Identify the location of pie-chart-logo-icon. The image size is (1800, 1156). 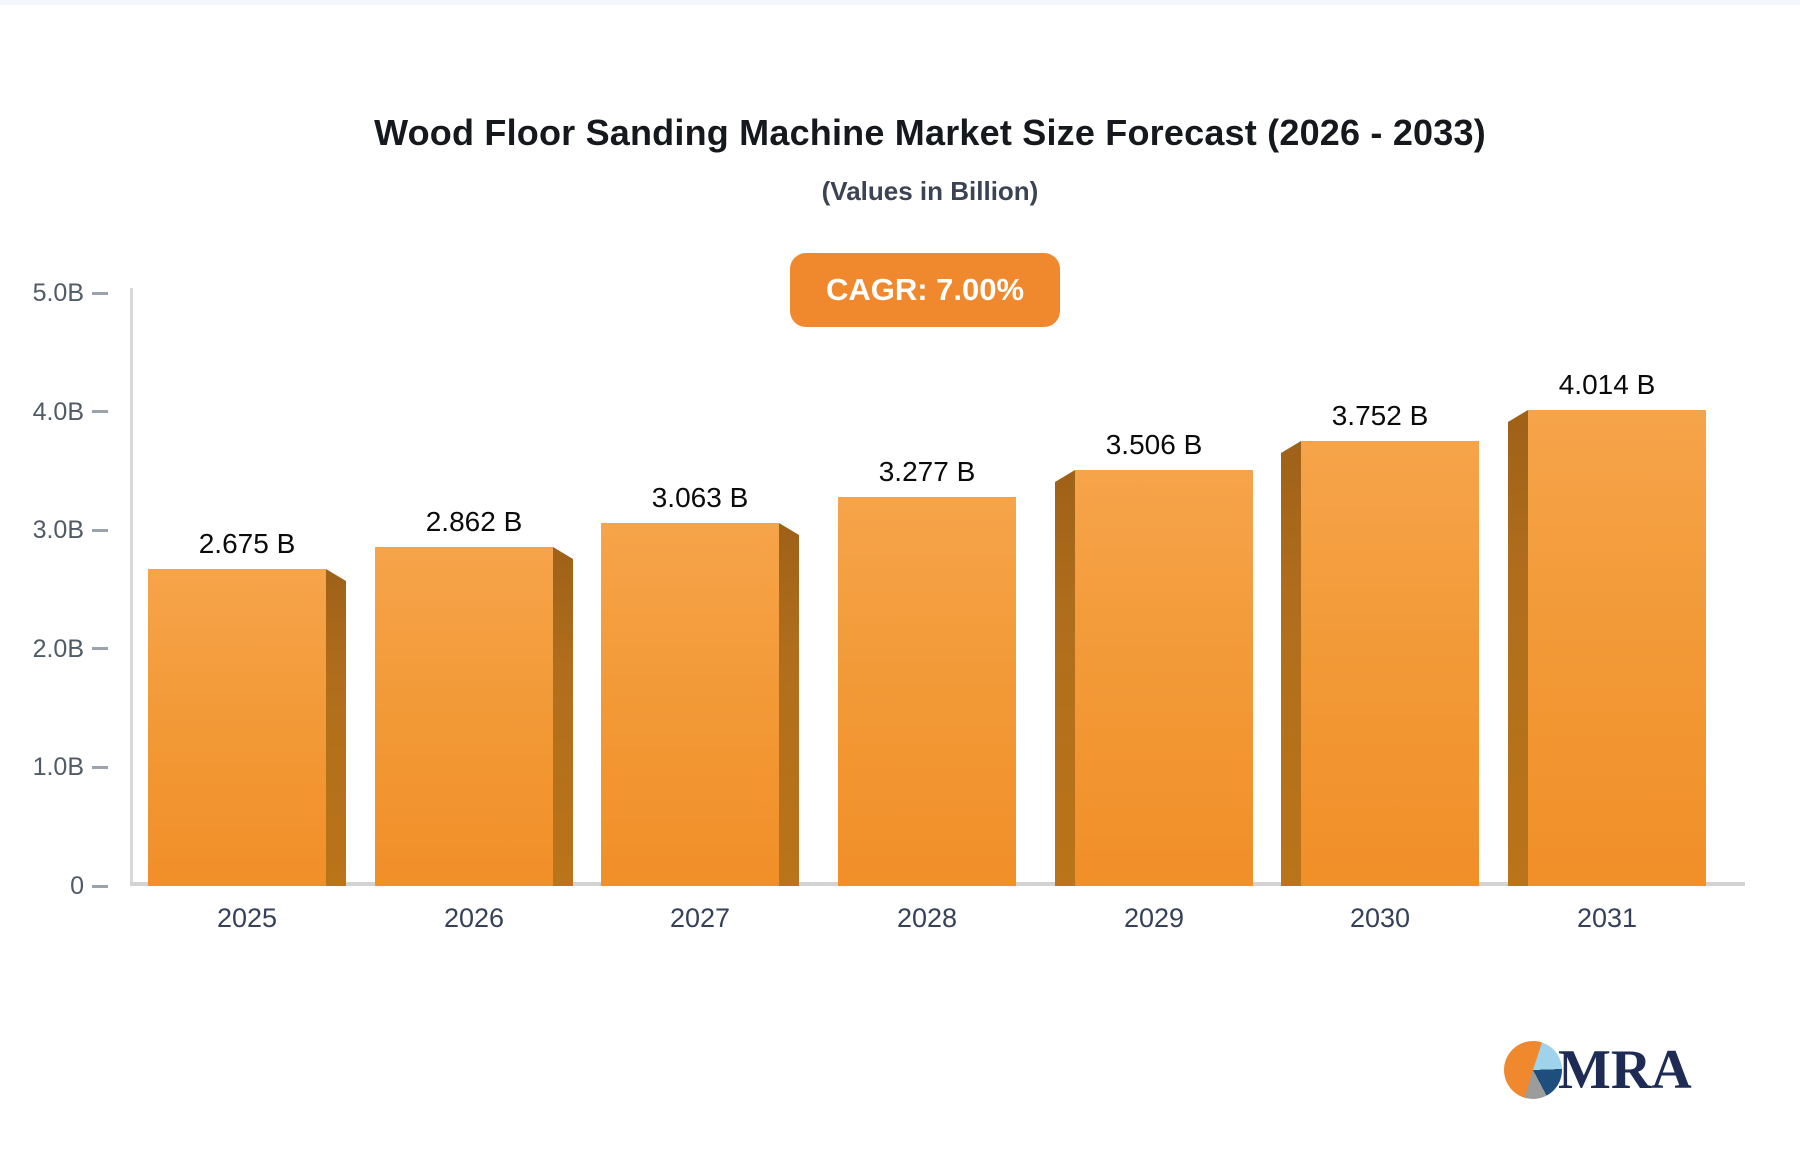
(1533, 1070).